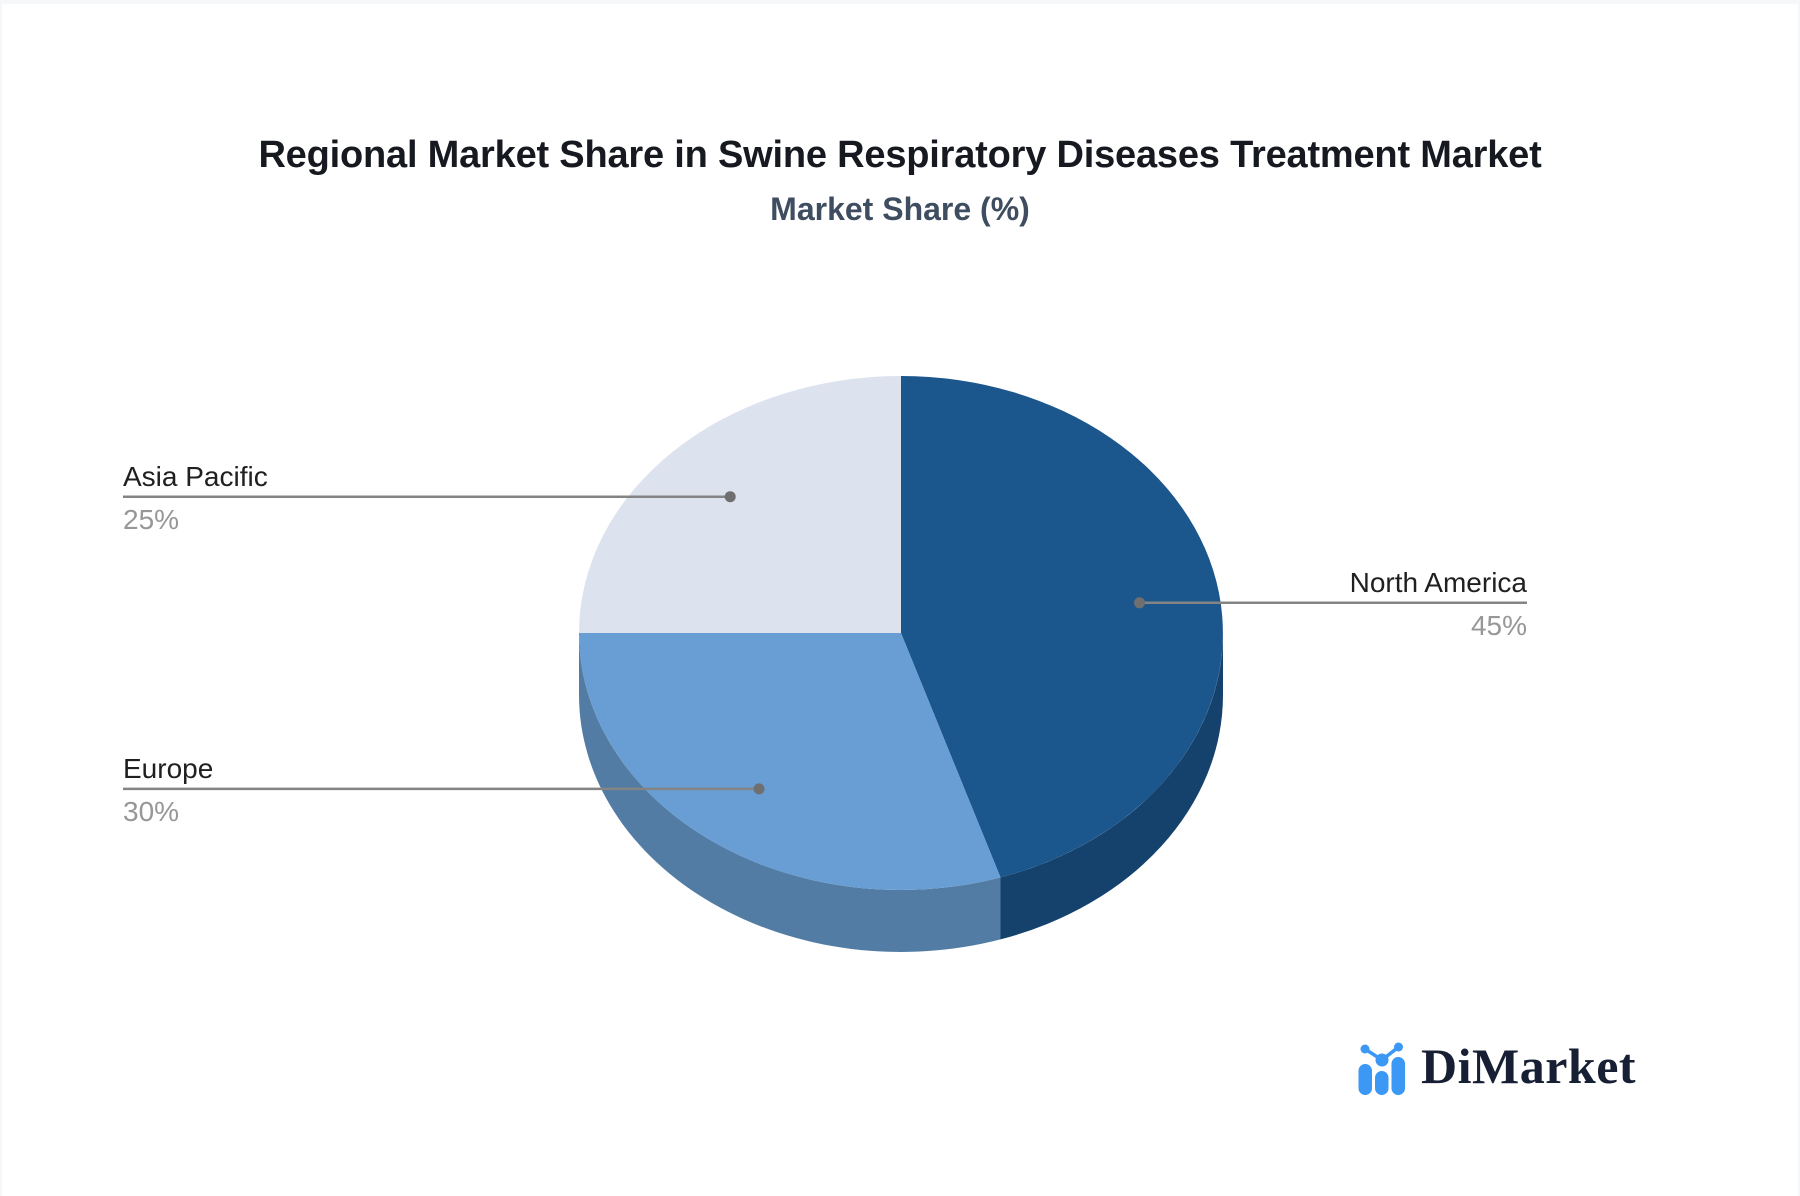 This screenshot has width=1800, height=1196. Describe the element at coordinates (168, 768) in the screenshot. I see `slice-label-europe: Europe` at that location.